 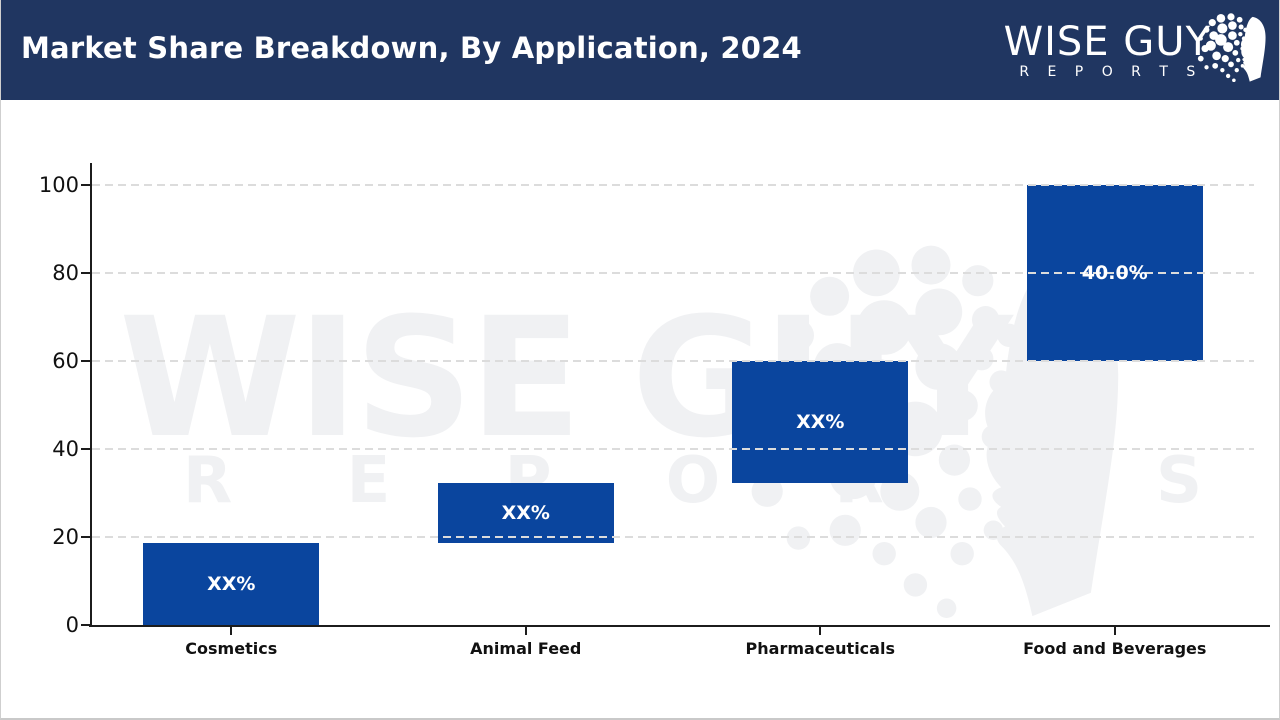 I want to click on y-axis-line, so click(x=91, y=395).